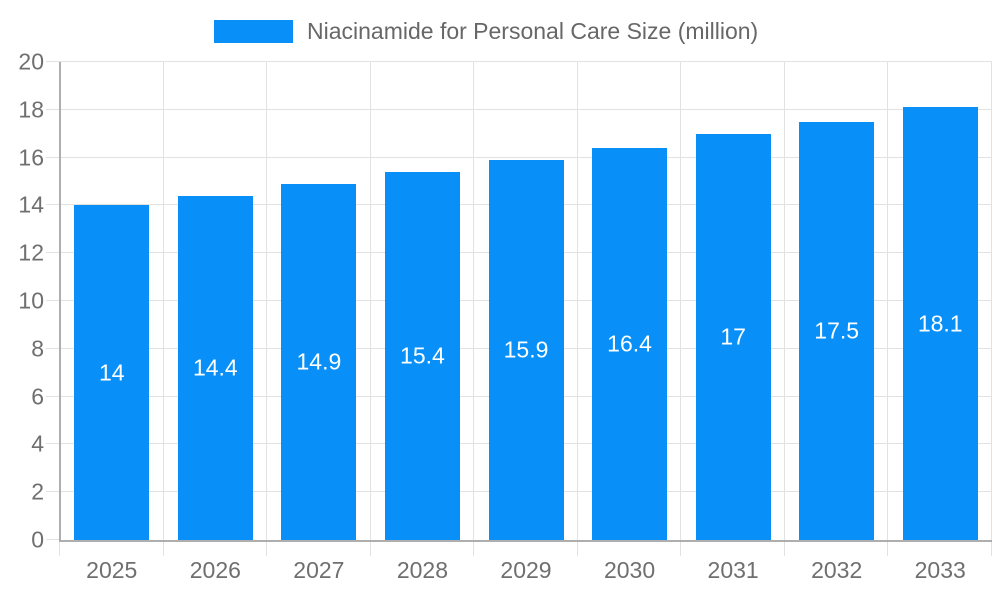 Image resolution: width=1000 pixels, height=600 pixels. Describe the element at coordinates (112, 570) in the screenshot. I see `x-axis-tick-label: 2025` at that location.